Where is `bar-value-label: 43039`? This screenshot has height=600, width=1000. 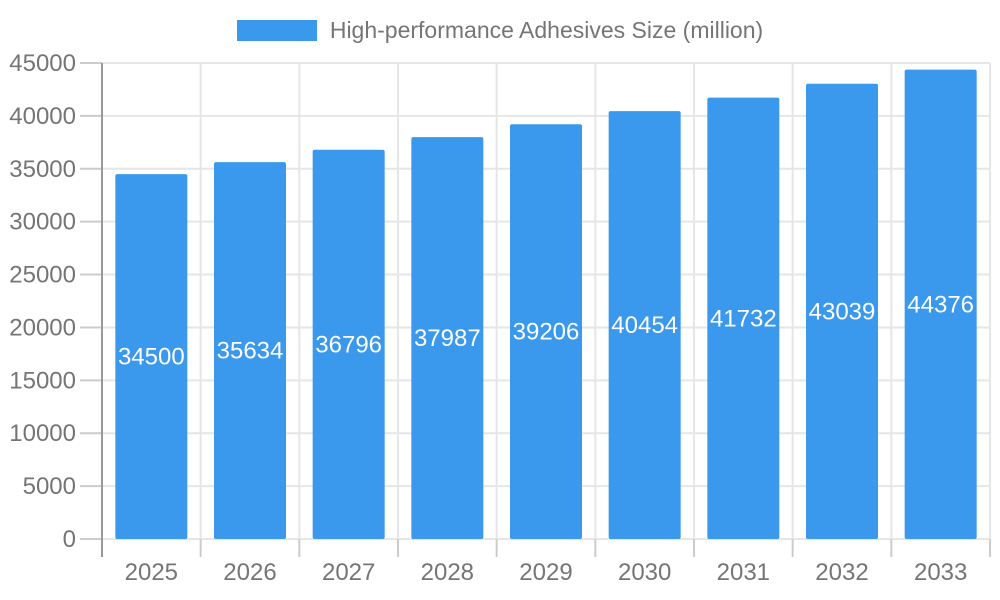 bar-value-label: 43039 is located at coordinates (842, 311).